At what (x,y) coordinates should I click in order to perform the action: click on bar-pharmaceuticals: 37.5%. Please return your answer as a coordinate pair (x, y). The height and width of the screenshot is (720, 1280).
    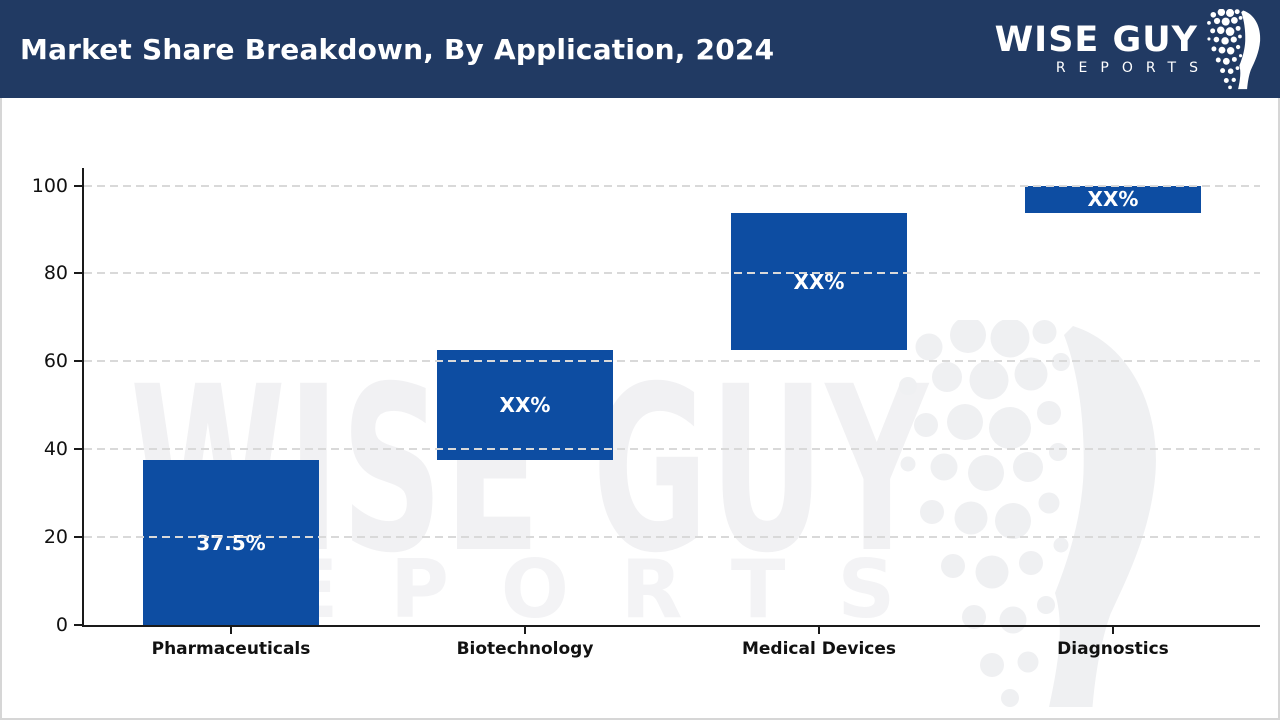
    Looking at the image, I should click on (231, 542).